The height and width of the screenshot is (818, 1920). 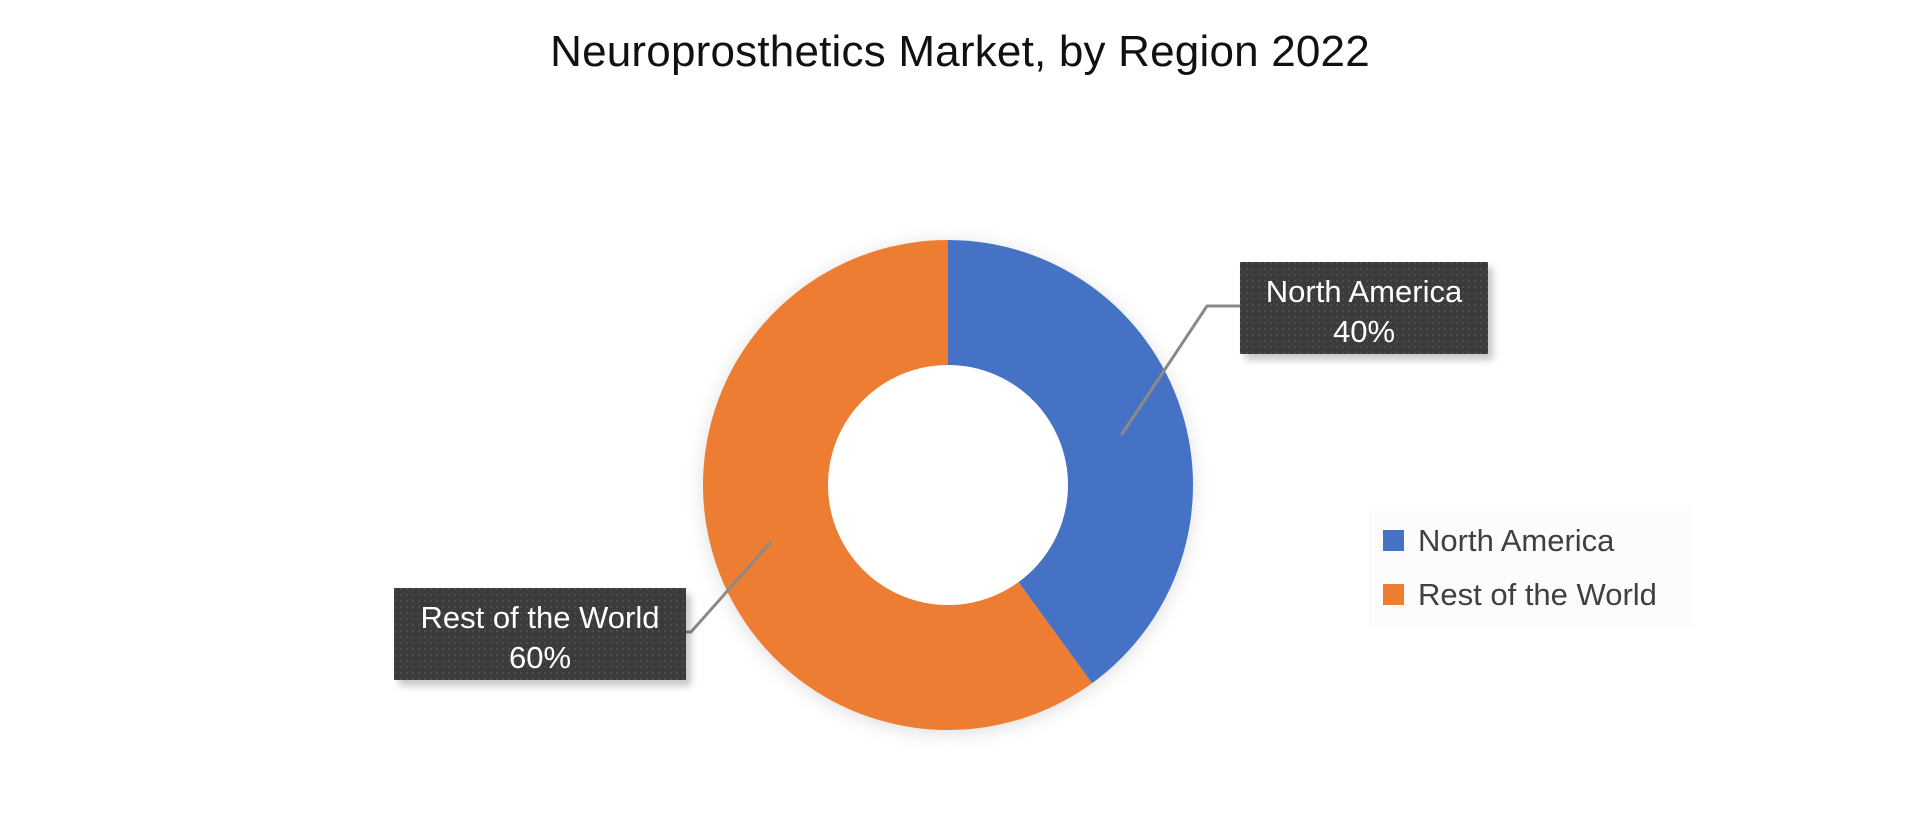 What do you see at coordinates (1537, 594) in the screenshot?
I see `legend-label-rest-of-the-world: Rest of the World` at bounding box center [1537, 594].